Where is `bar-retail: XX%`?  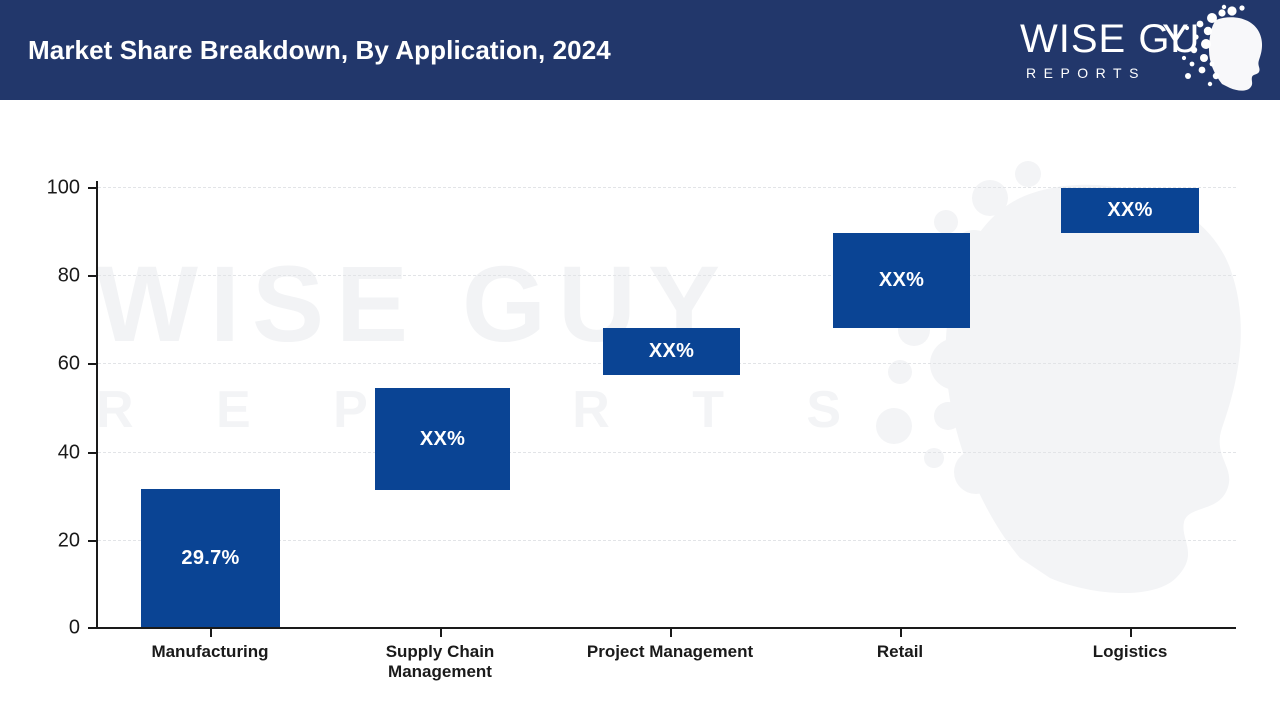
bar-retail: XX% is located at coordinates (901, 280).